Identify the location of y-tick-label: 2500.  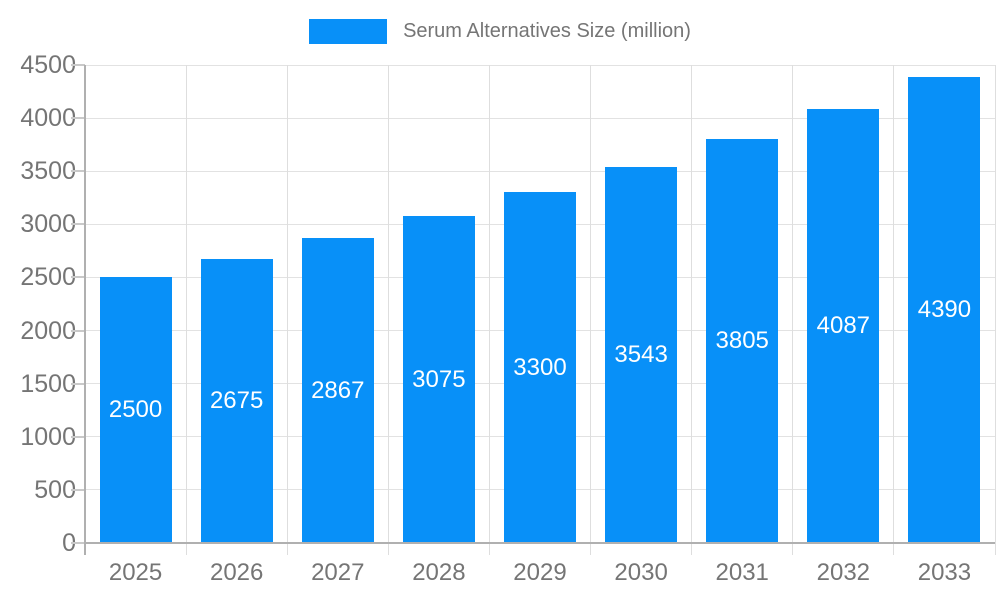
(48, 277).